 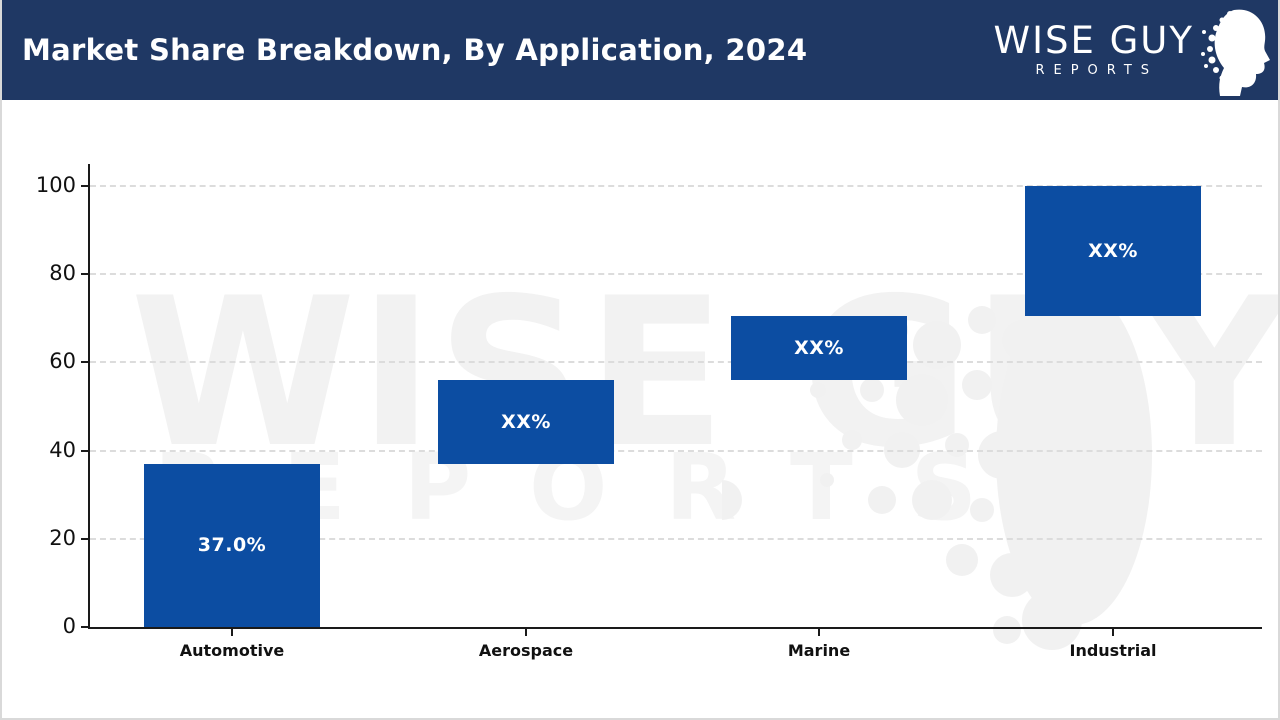 I want to click on bar-aerospace: XX%, so click(x=526, y=422).